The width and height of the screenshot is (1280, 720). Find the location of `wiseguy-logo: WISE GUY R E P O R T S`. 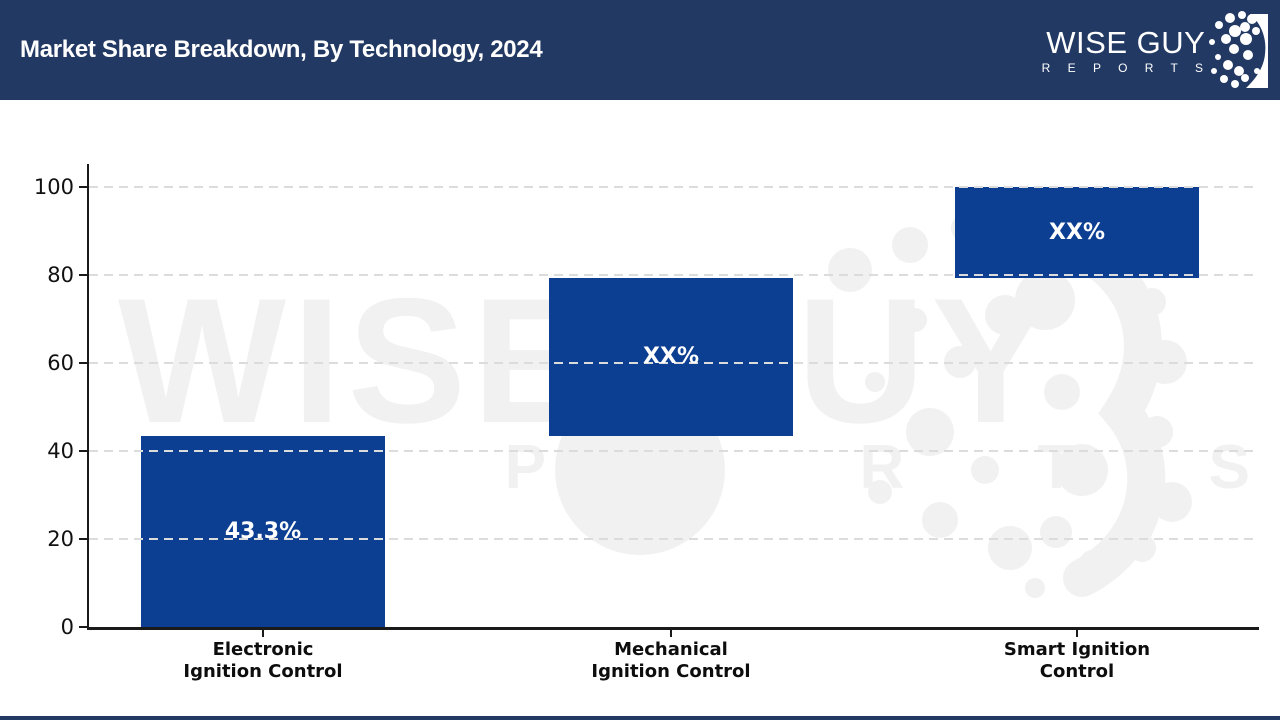

wiseguy-logo: WISE GUY R E P O R T S is located at coordinates (1155, 51).